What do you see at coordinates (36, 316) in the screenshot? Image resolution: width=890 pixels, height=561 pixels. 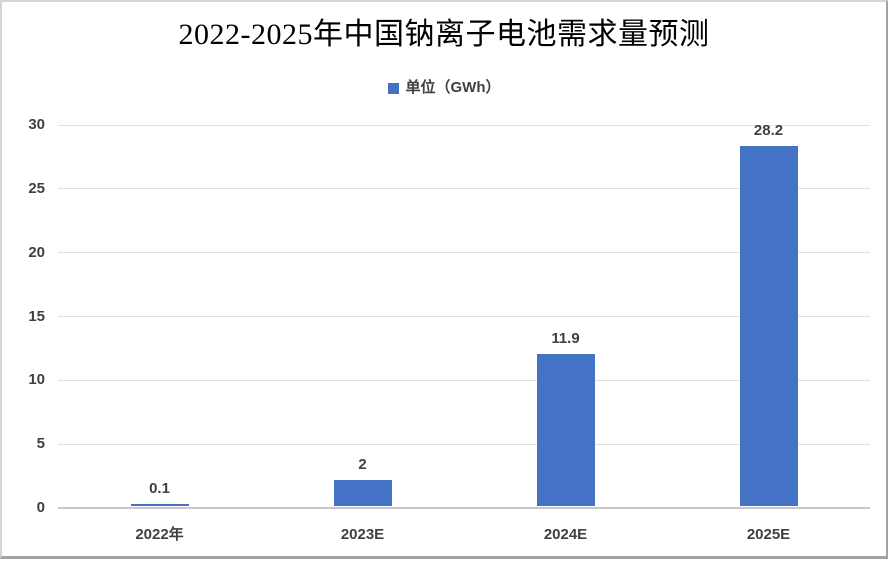 I see `y-tick-label: 15` at bounding box center [36, 316].